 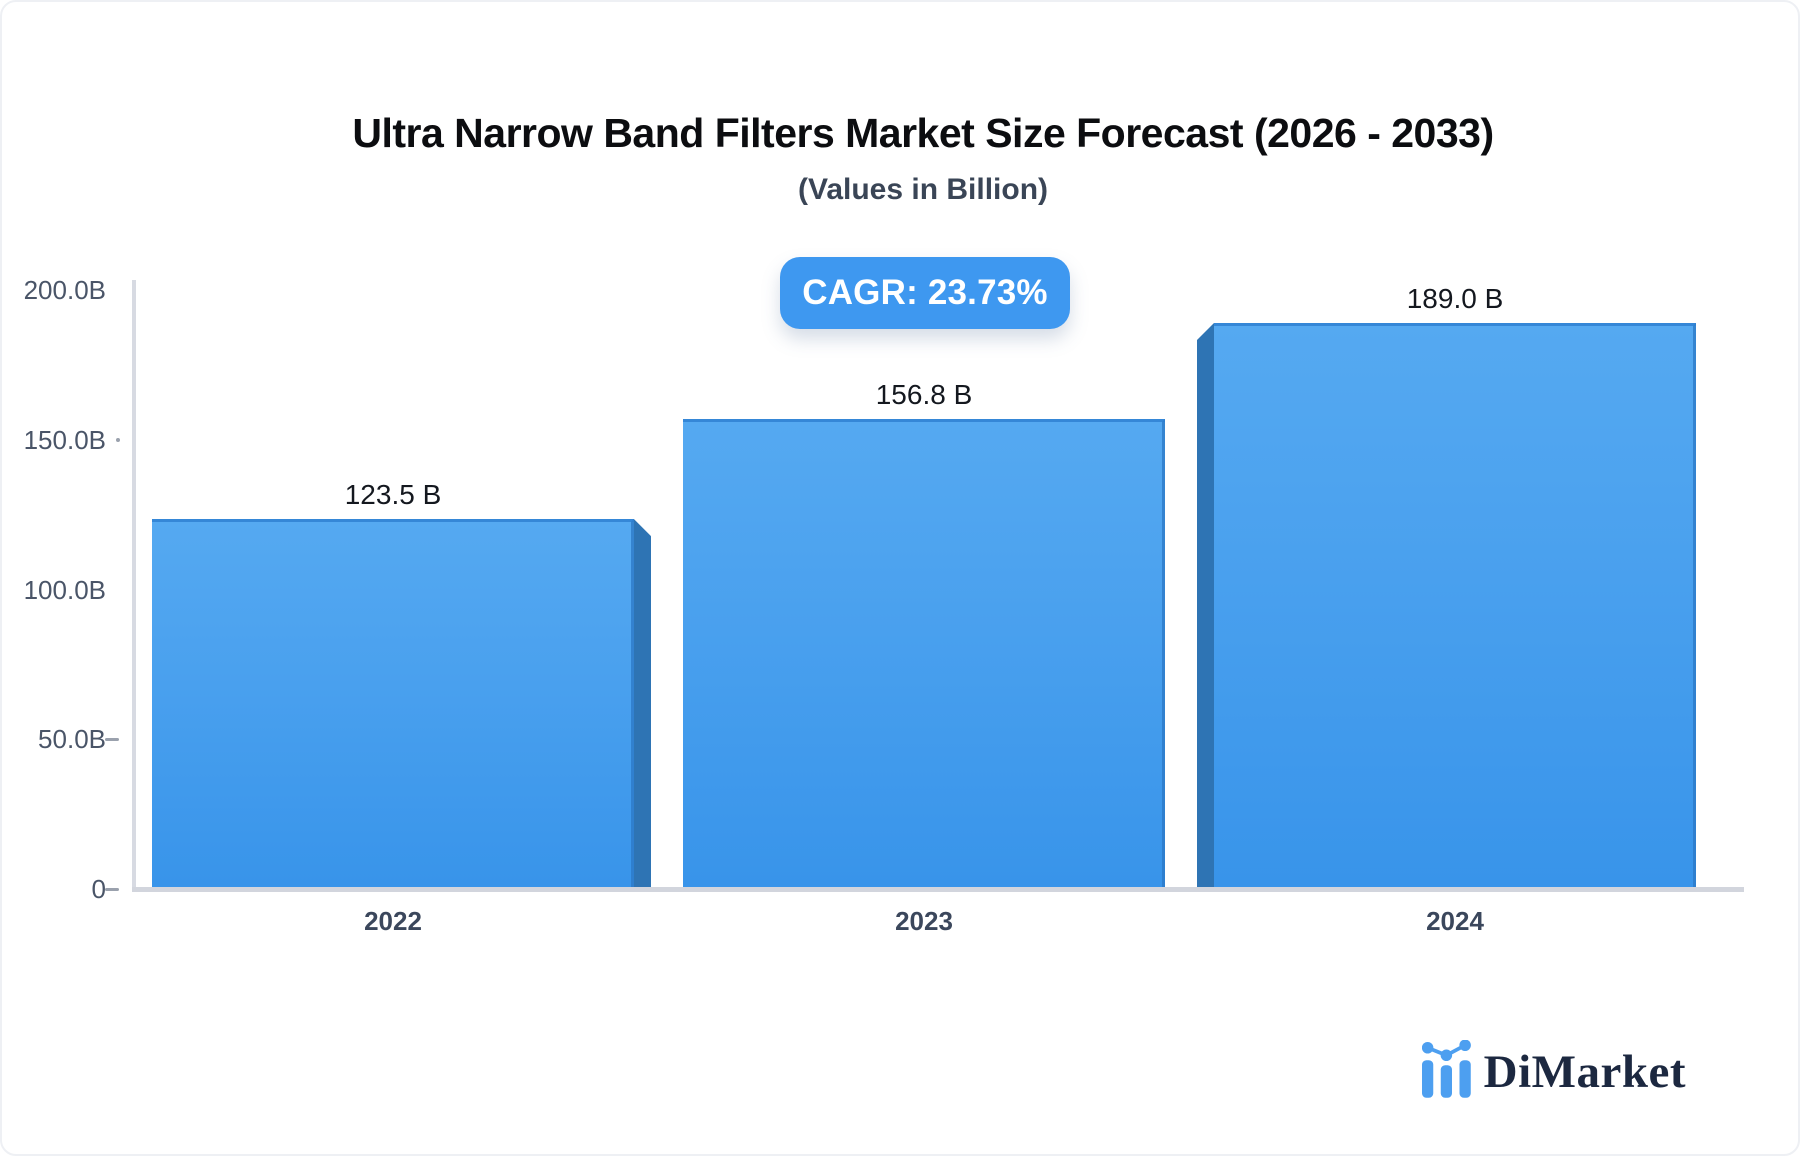 I want to click on brand-logo: DiMarket, so click(x=1553, y=1068).